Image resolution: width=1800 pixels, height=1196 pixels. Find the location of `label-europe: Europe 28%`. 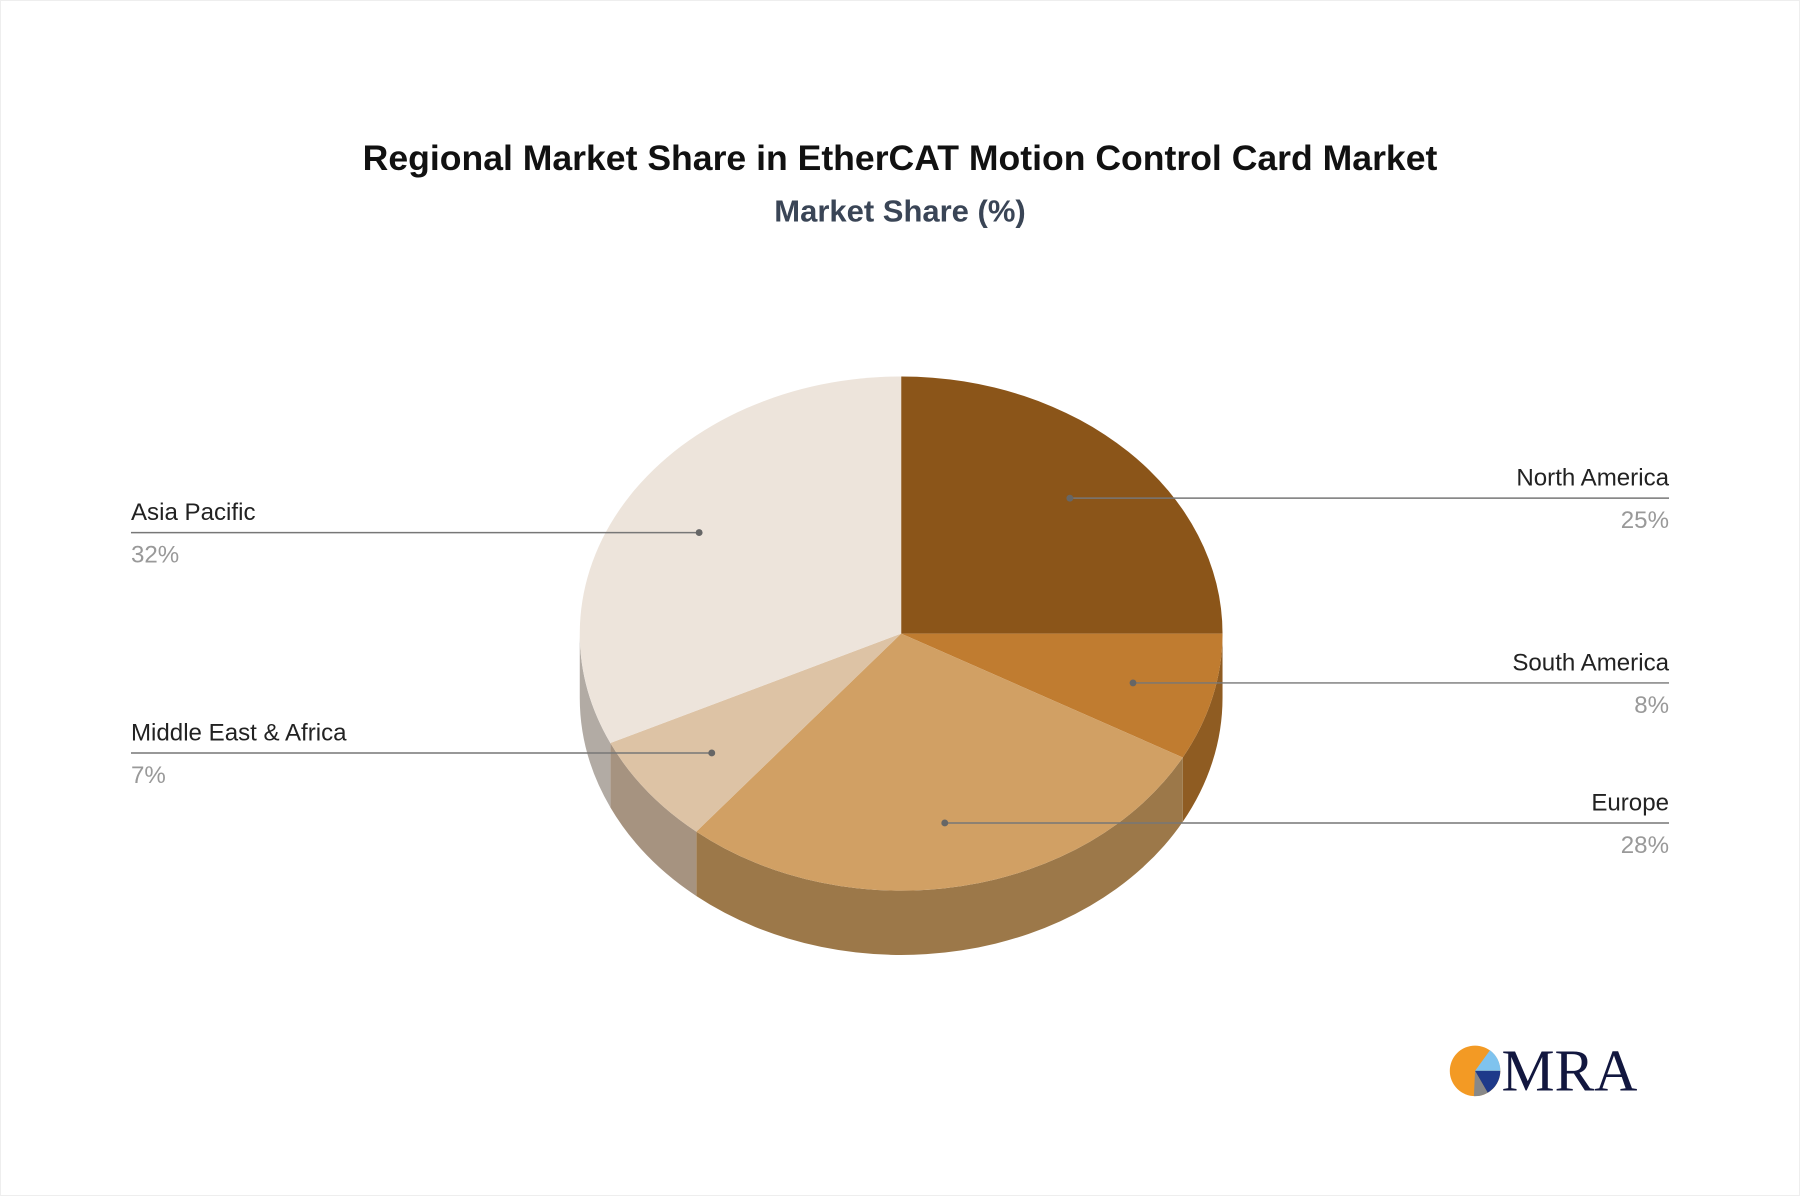

label-europe: Europe 28% is located at coordinates (1305, 824).